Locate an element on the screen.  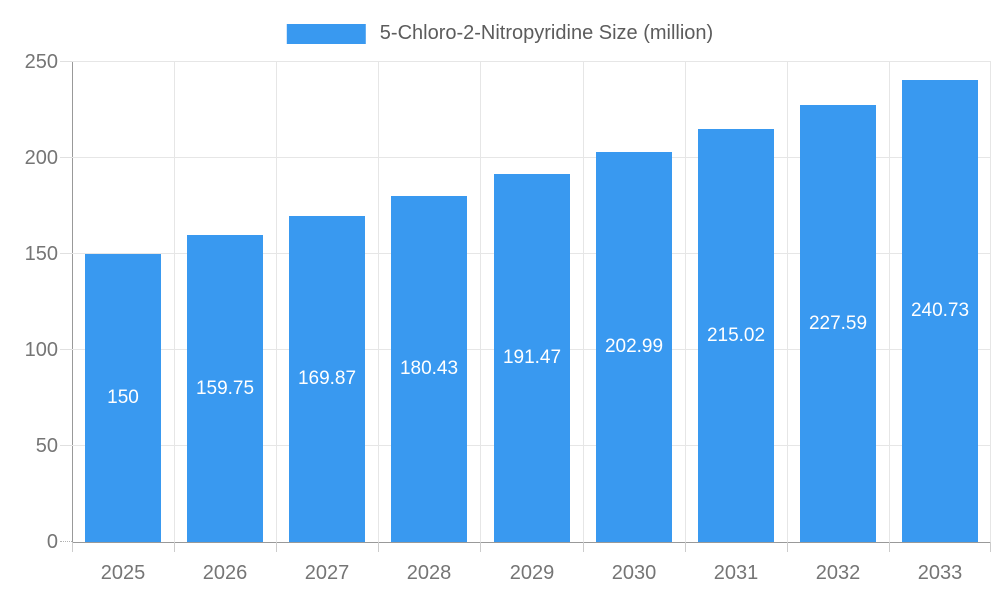
bar-2026: 159.75 is located at coordinates (225, 388).